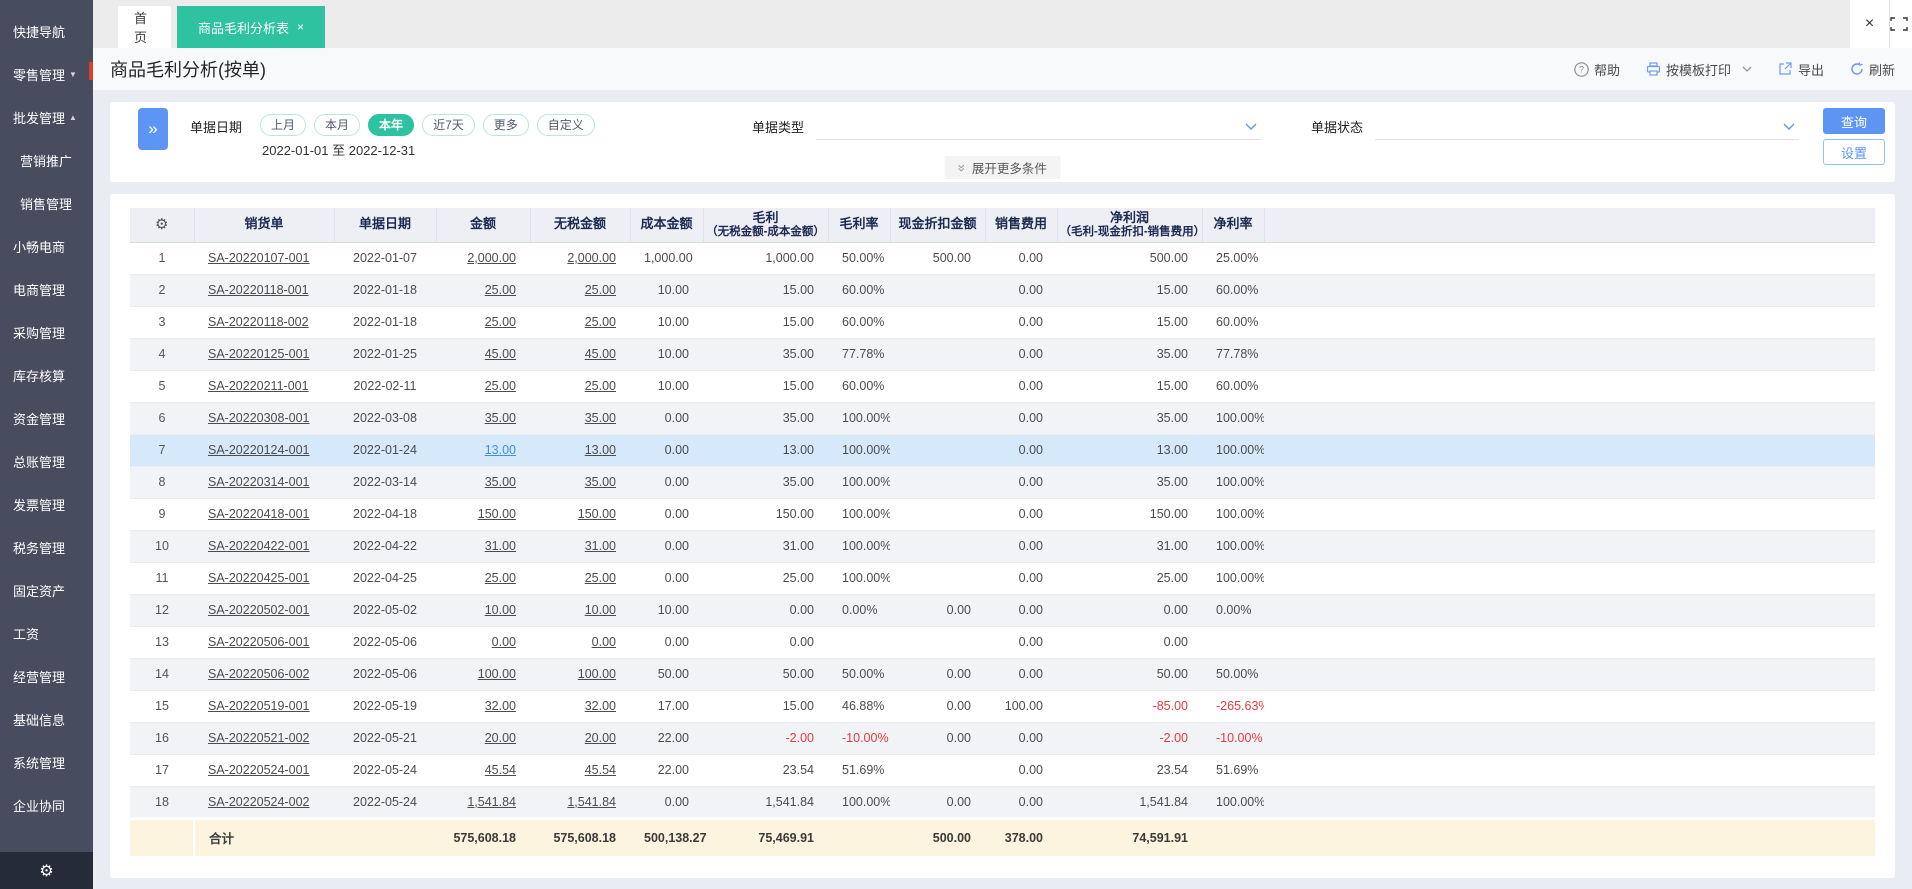 The height and width of the screenshot is (889, 1912). I want to click on column-header: 净利率, so click(1233, 225).